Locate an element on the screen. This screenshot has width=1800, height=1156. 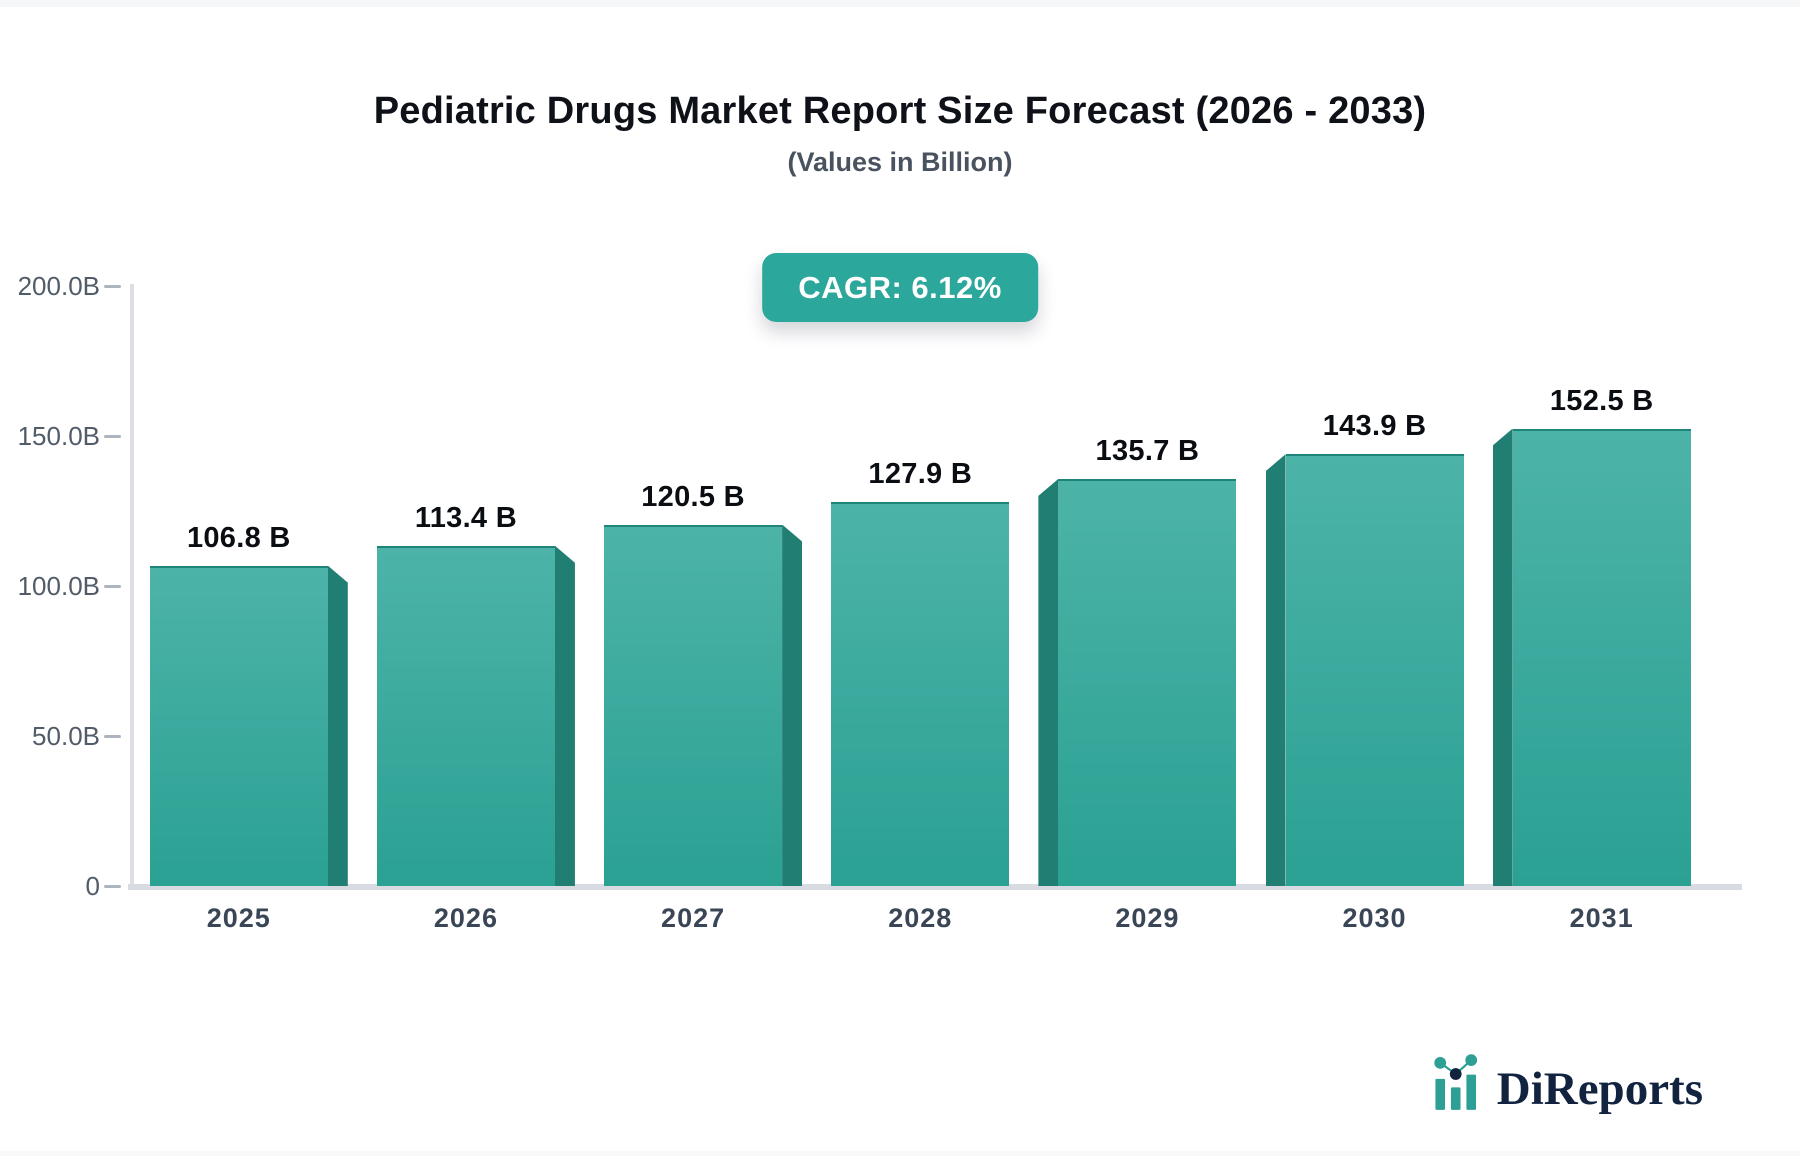
y-tick-label-50.0B: 50.0B is located at coordinates (66, 736).